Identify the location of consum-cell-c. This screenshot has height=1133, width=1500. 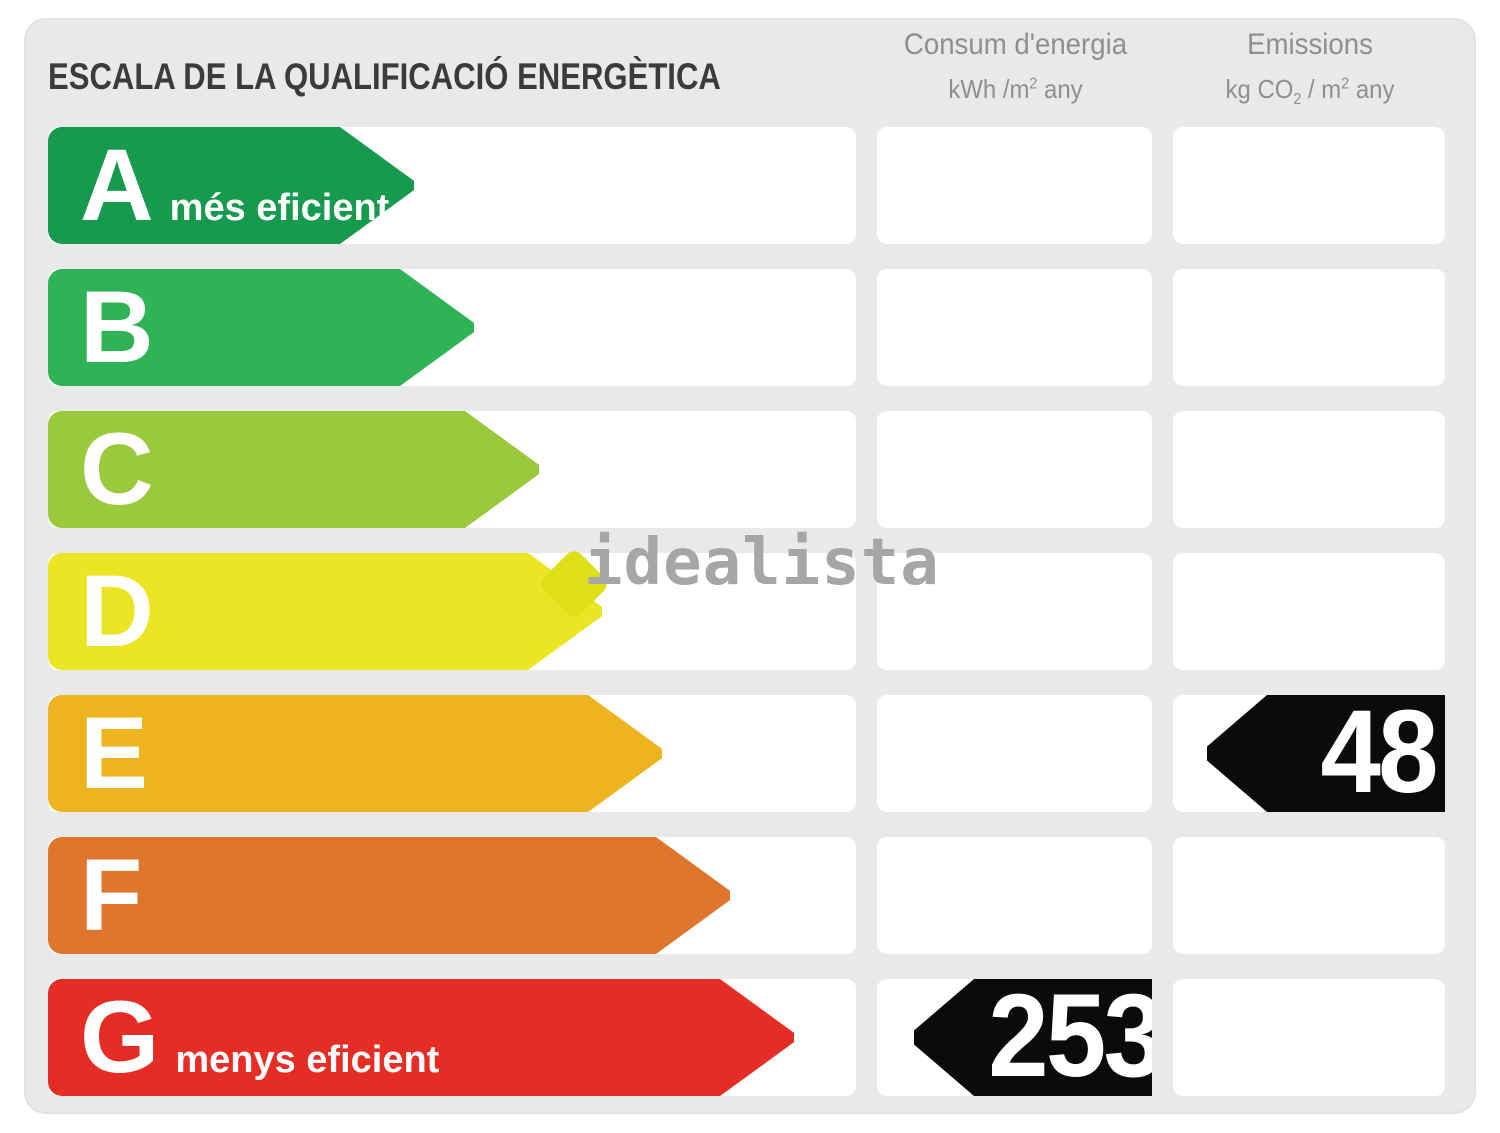
(1014, 469).